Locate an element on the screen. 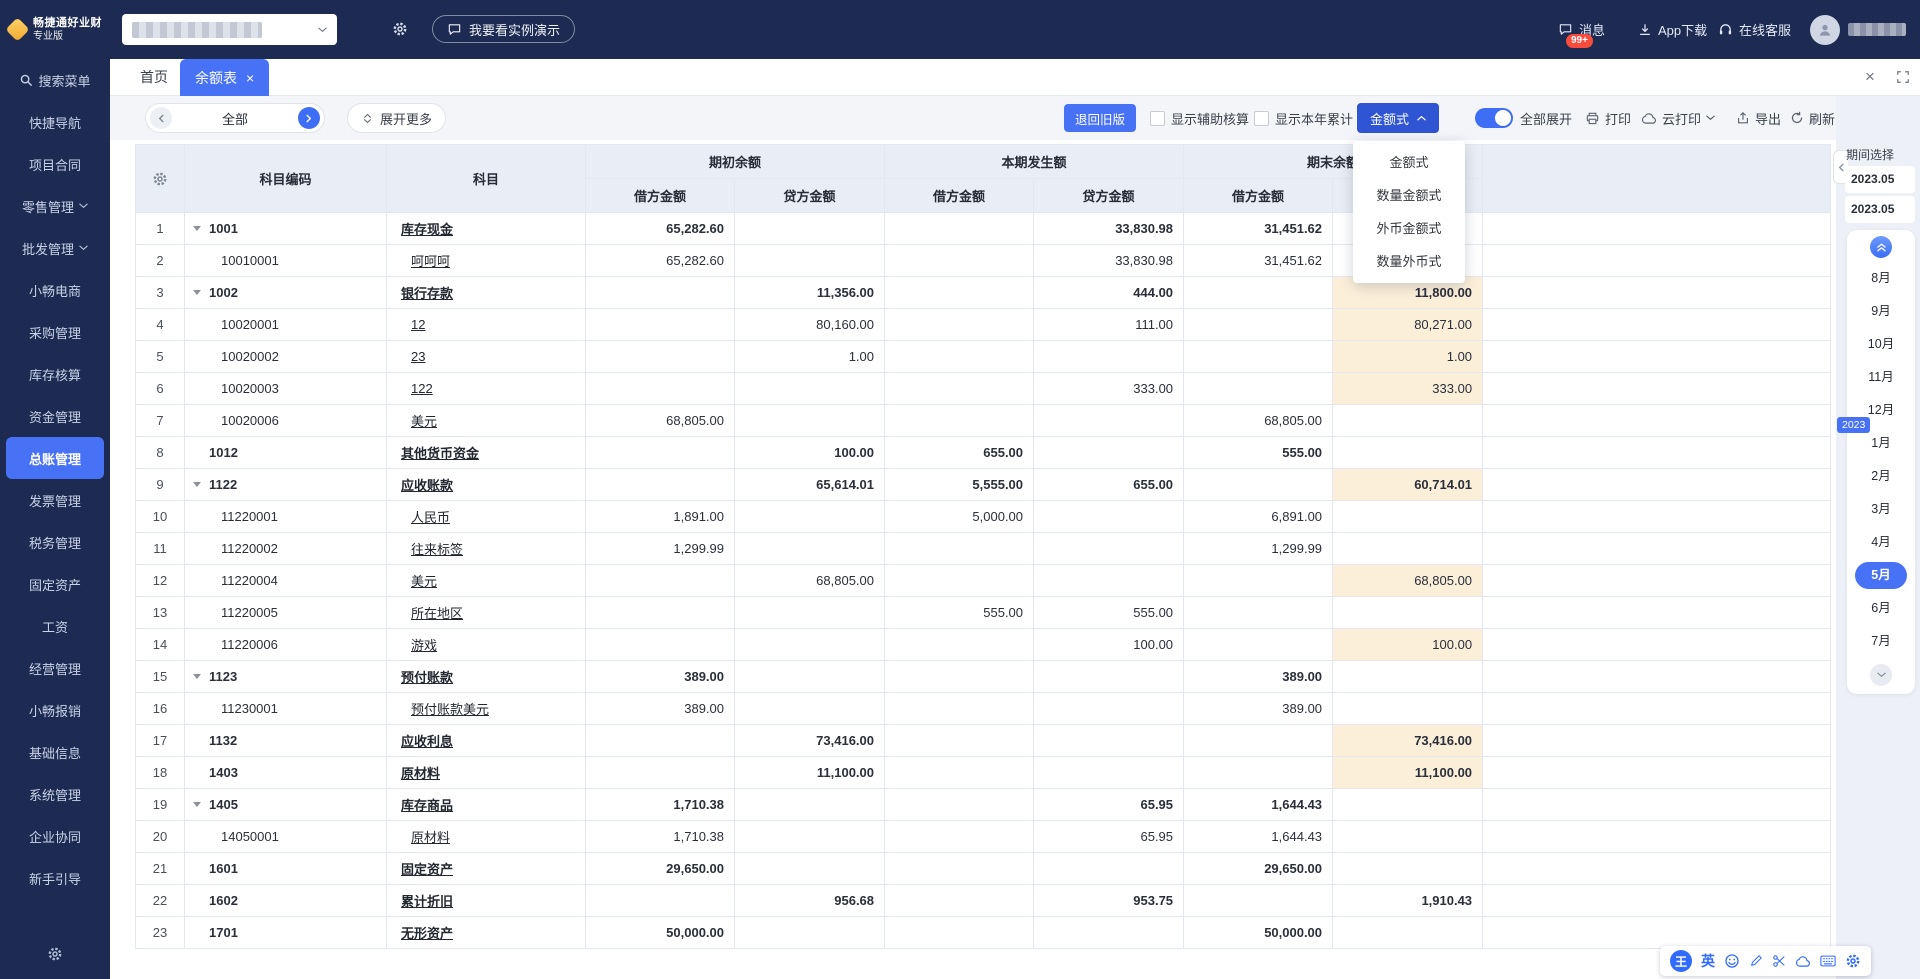 Image resolution: width=1920 pixels, height=979 pixels. account-name-link: 往来标签 is located at coordinates (437, 549).